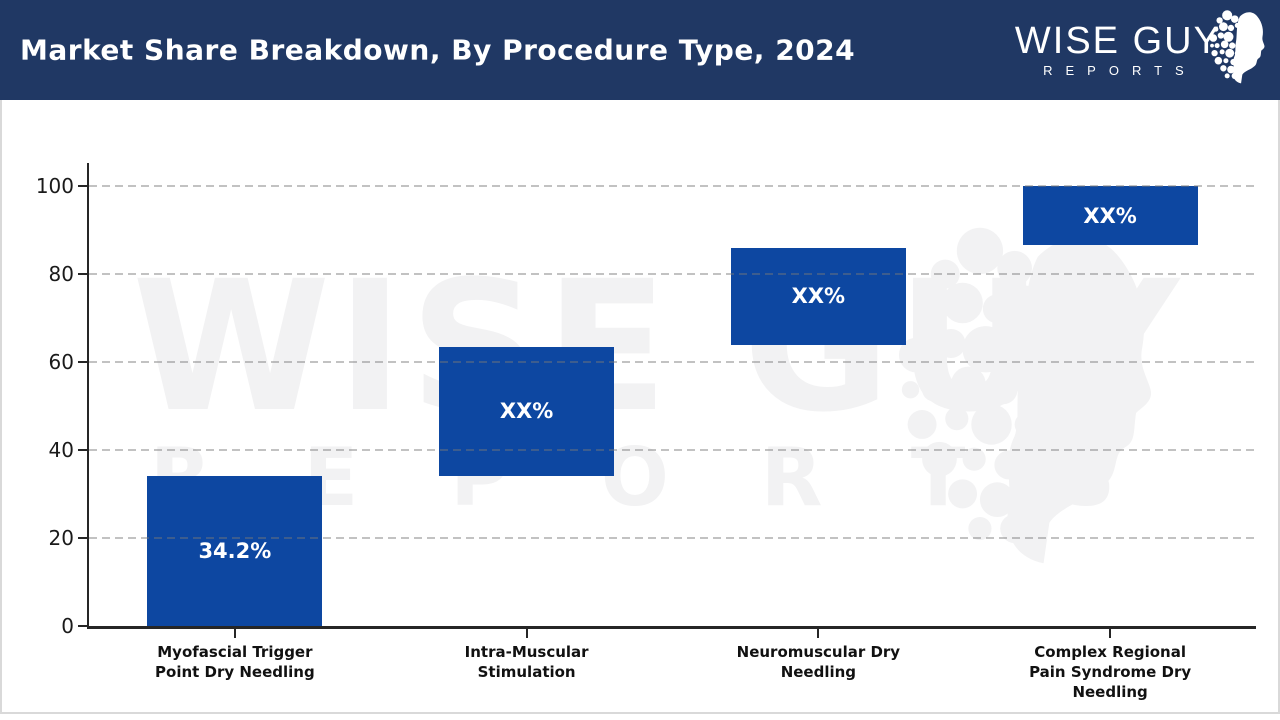  What do you see at coordinates (235, 652) in the screenshot?
I see `x-axis-category-line: Myofascial Trigger` at bounding box center [235, 652].